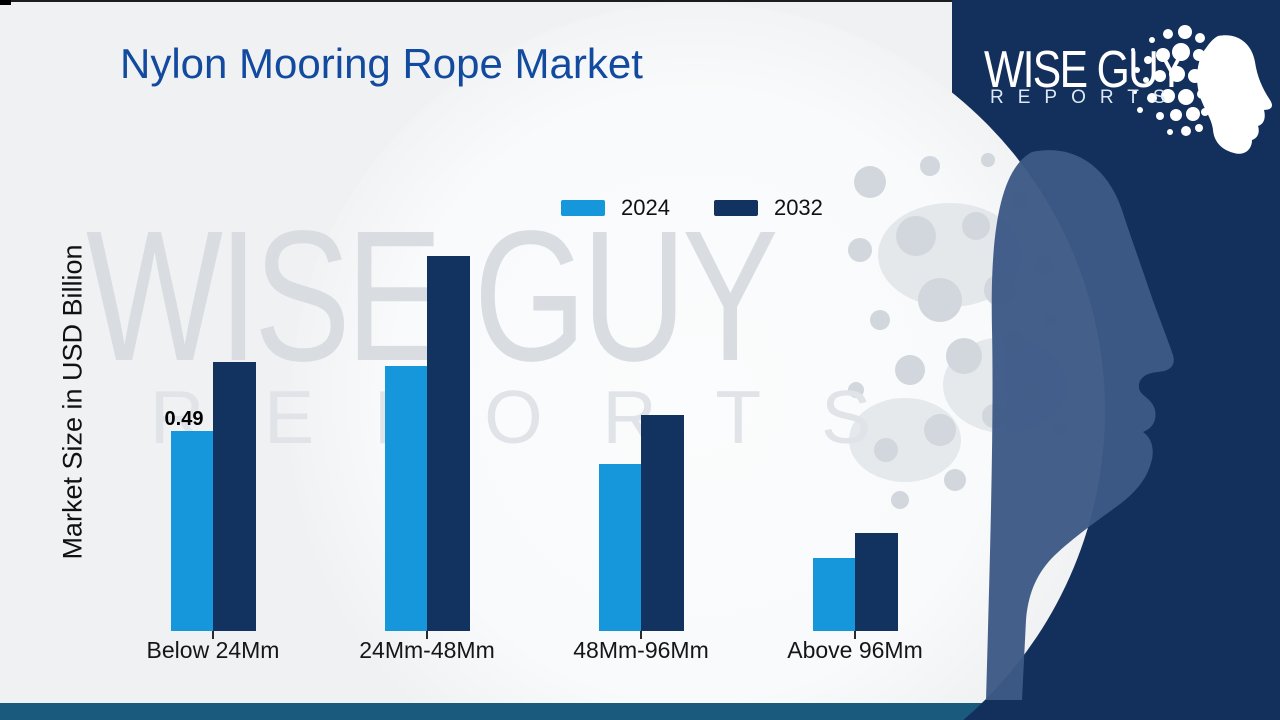 This screenshot has height=720, width=1280. I want to click on x-axis-tick, so click(213, 635).